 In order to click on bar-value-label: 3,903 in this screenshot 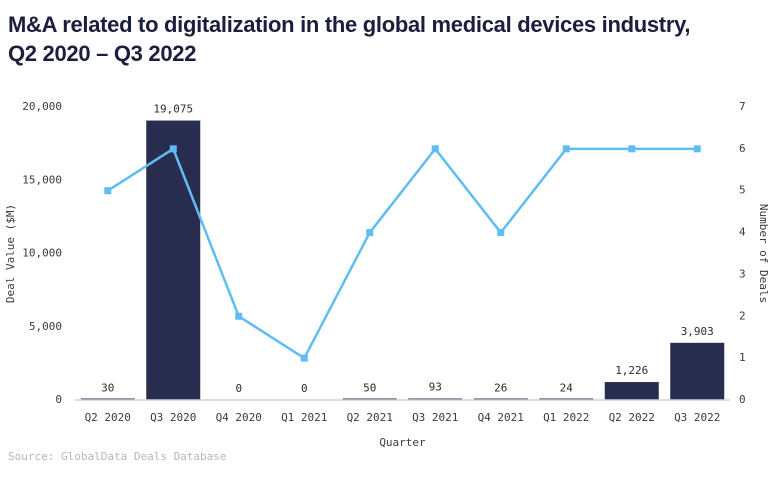, I will do `click(697, 331)`.